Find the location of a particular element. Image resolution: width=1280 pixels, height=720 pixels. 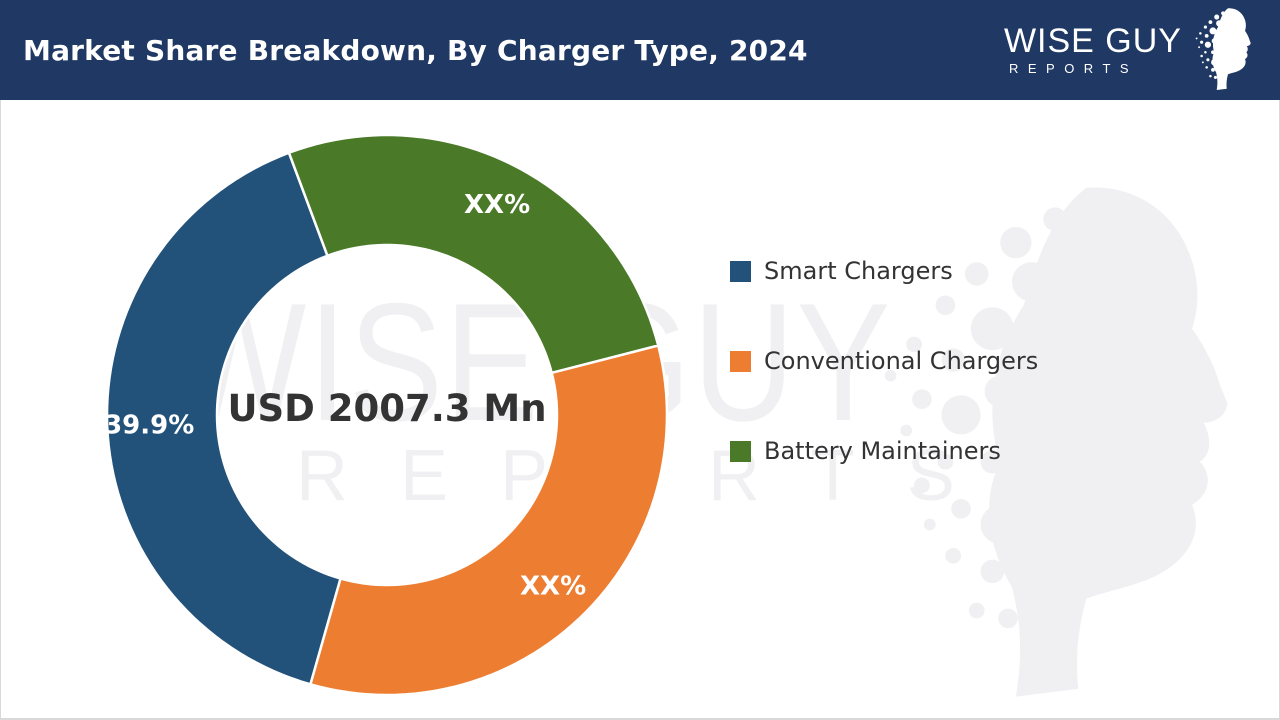

brand-subname: REPORTS is located at coordinates (1073, 68).